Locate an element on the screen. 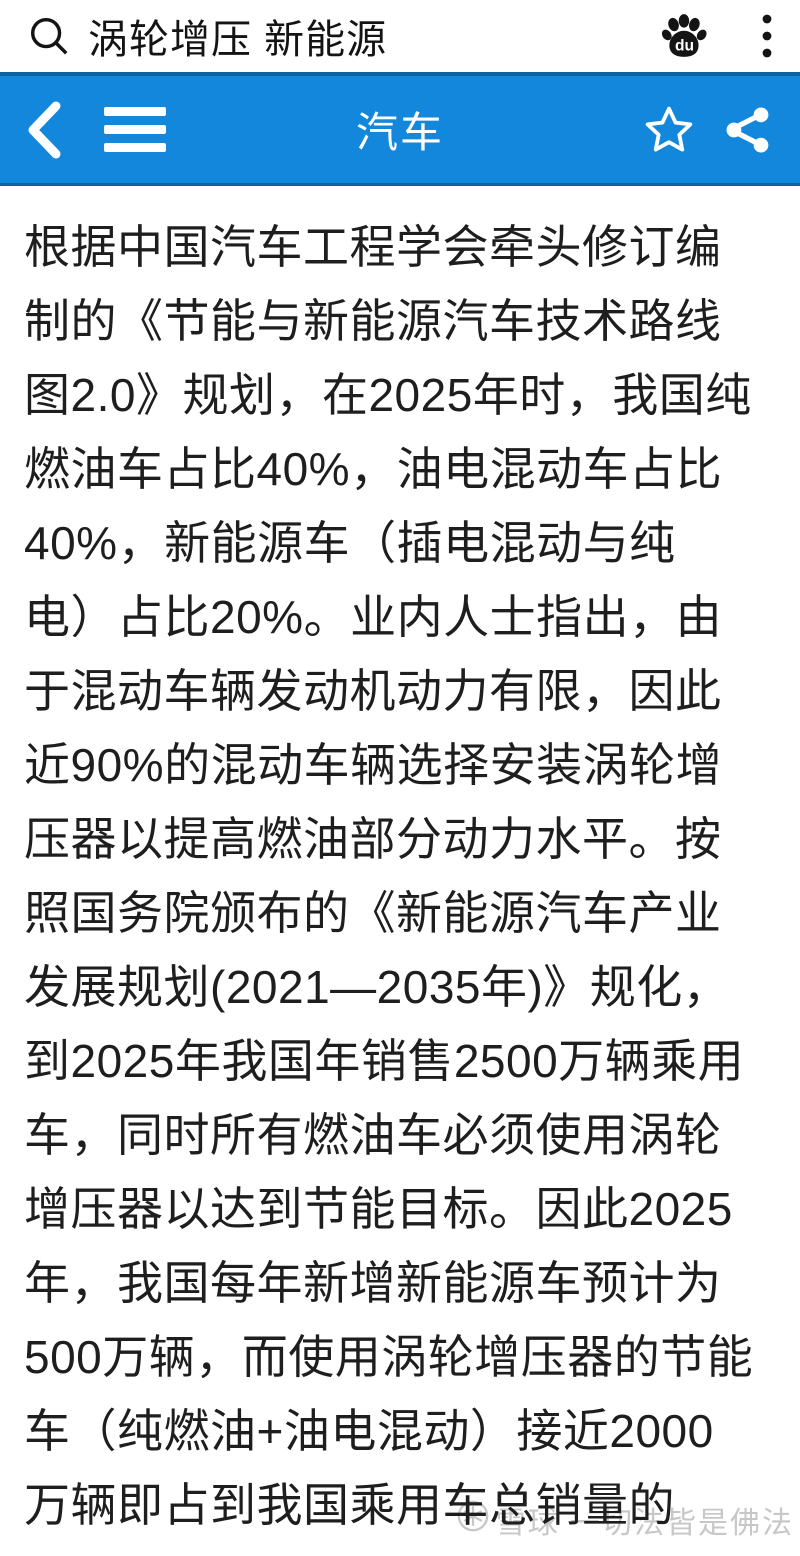 The image size is (800, 1556). share-icon is located at coordinates (748, 130).